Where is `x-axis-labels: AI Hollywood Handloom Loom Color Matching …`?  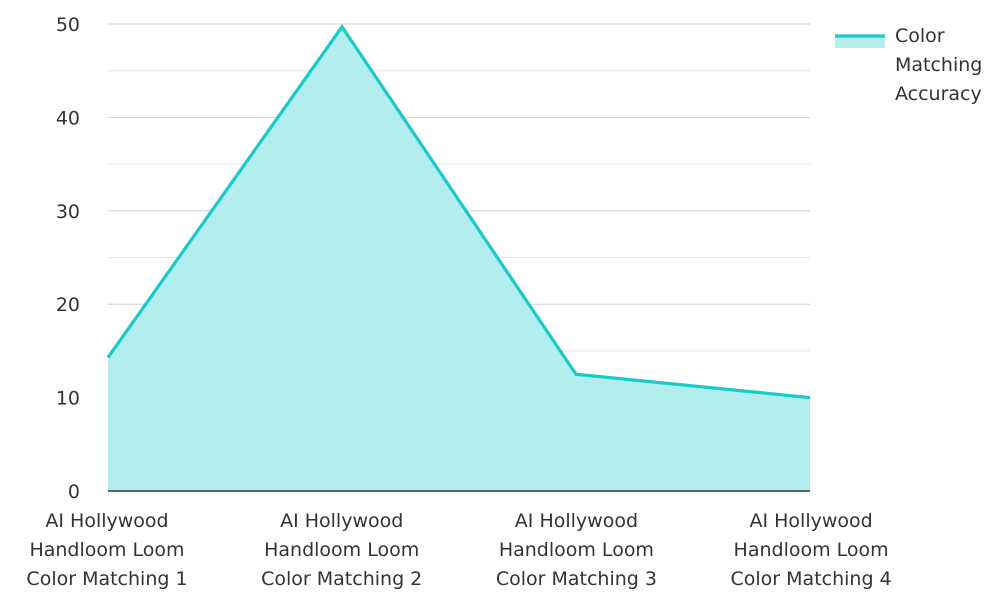 x-axis-labels: AI Hollywood Handloom Loom Color Matching … is located at coordinates (458, 550).